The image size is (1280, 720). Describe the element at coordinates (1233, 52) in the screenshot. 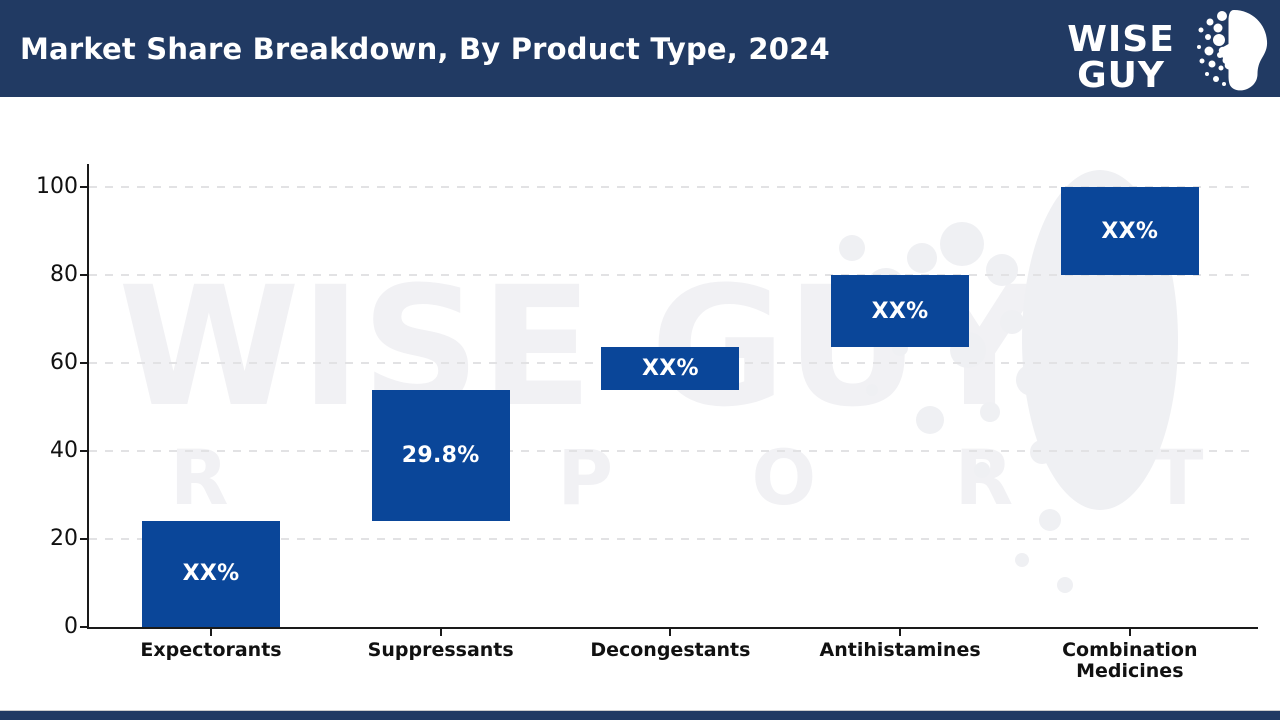

I see `dotted-face-profile-icon` at that location.